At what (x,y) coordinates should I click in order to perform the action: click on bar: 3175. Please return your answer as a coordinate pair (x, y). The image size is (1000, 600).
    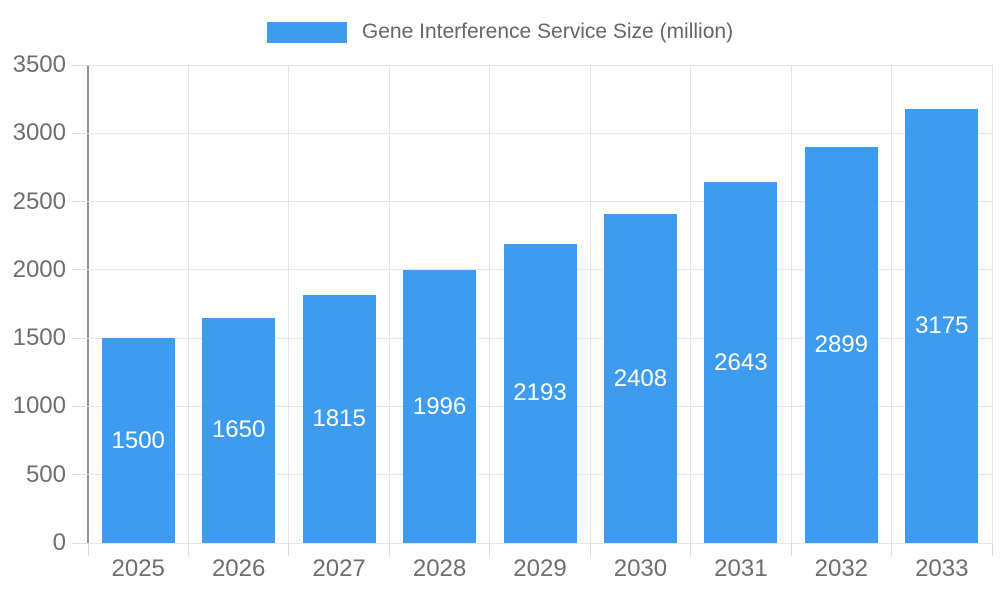
    Looking at the image, I should click on (942, 326).